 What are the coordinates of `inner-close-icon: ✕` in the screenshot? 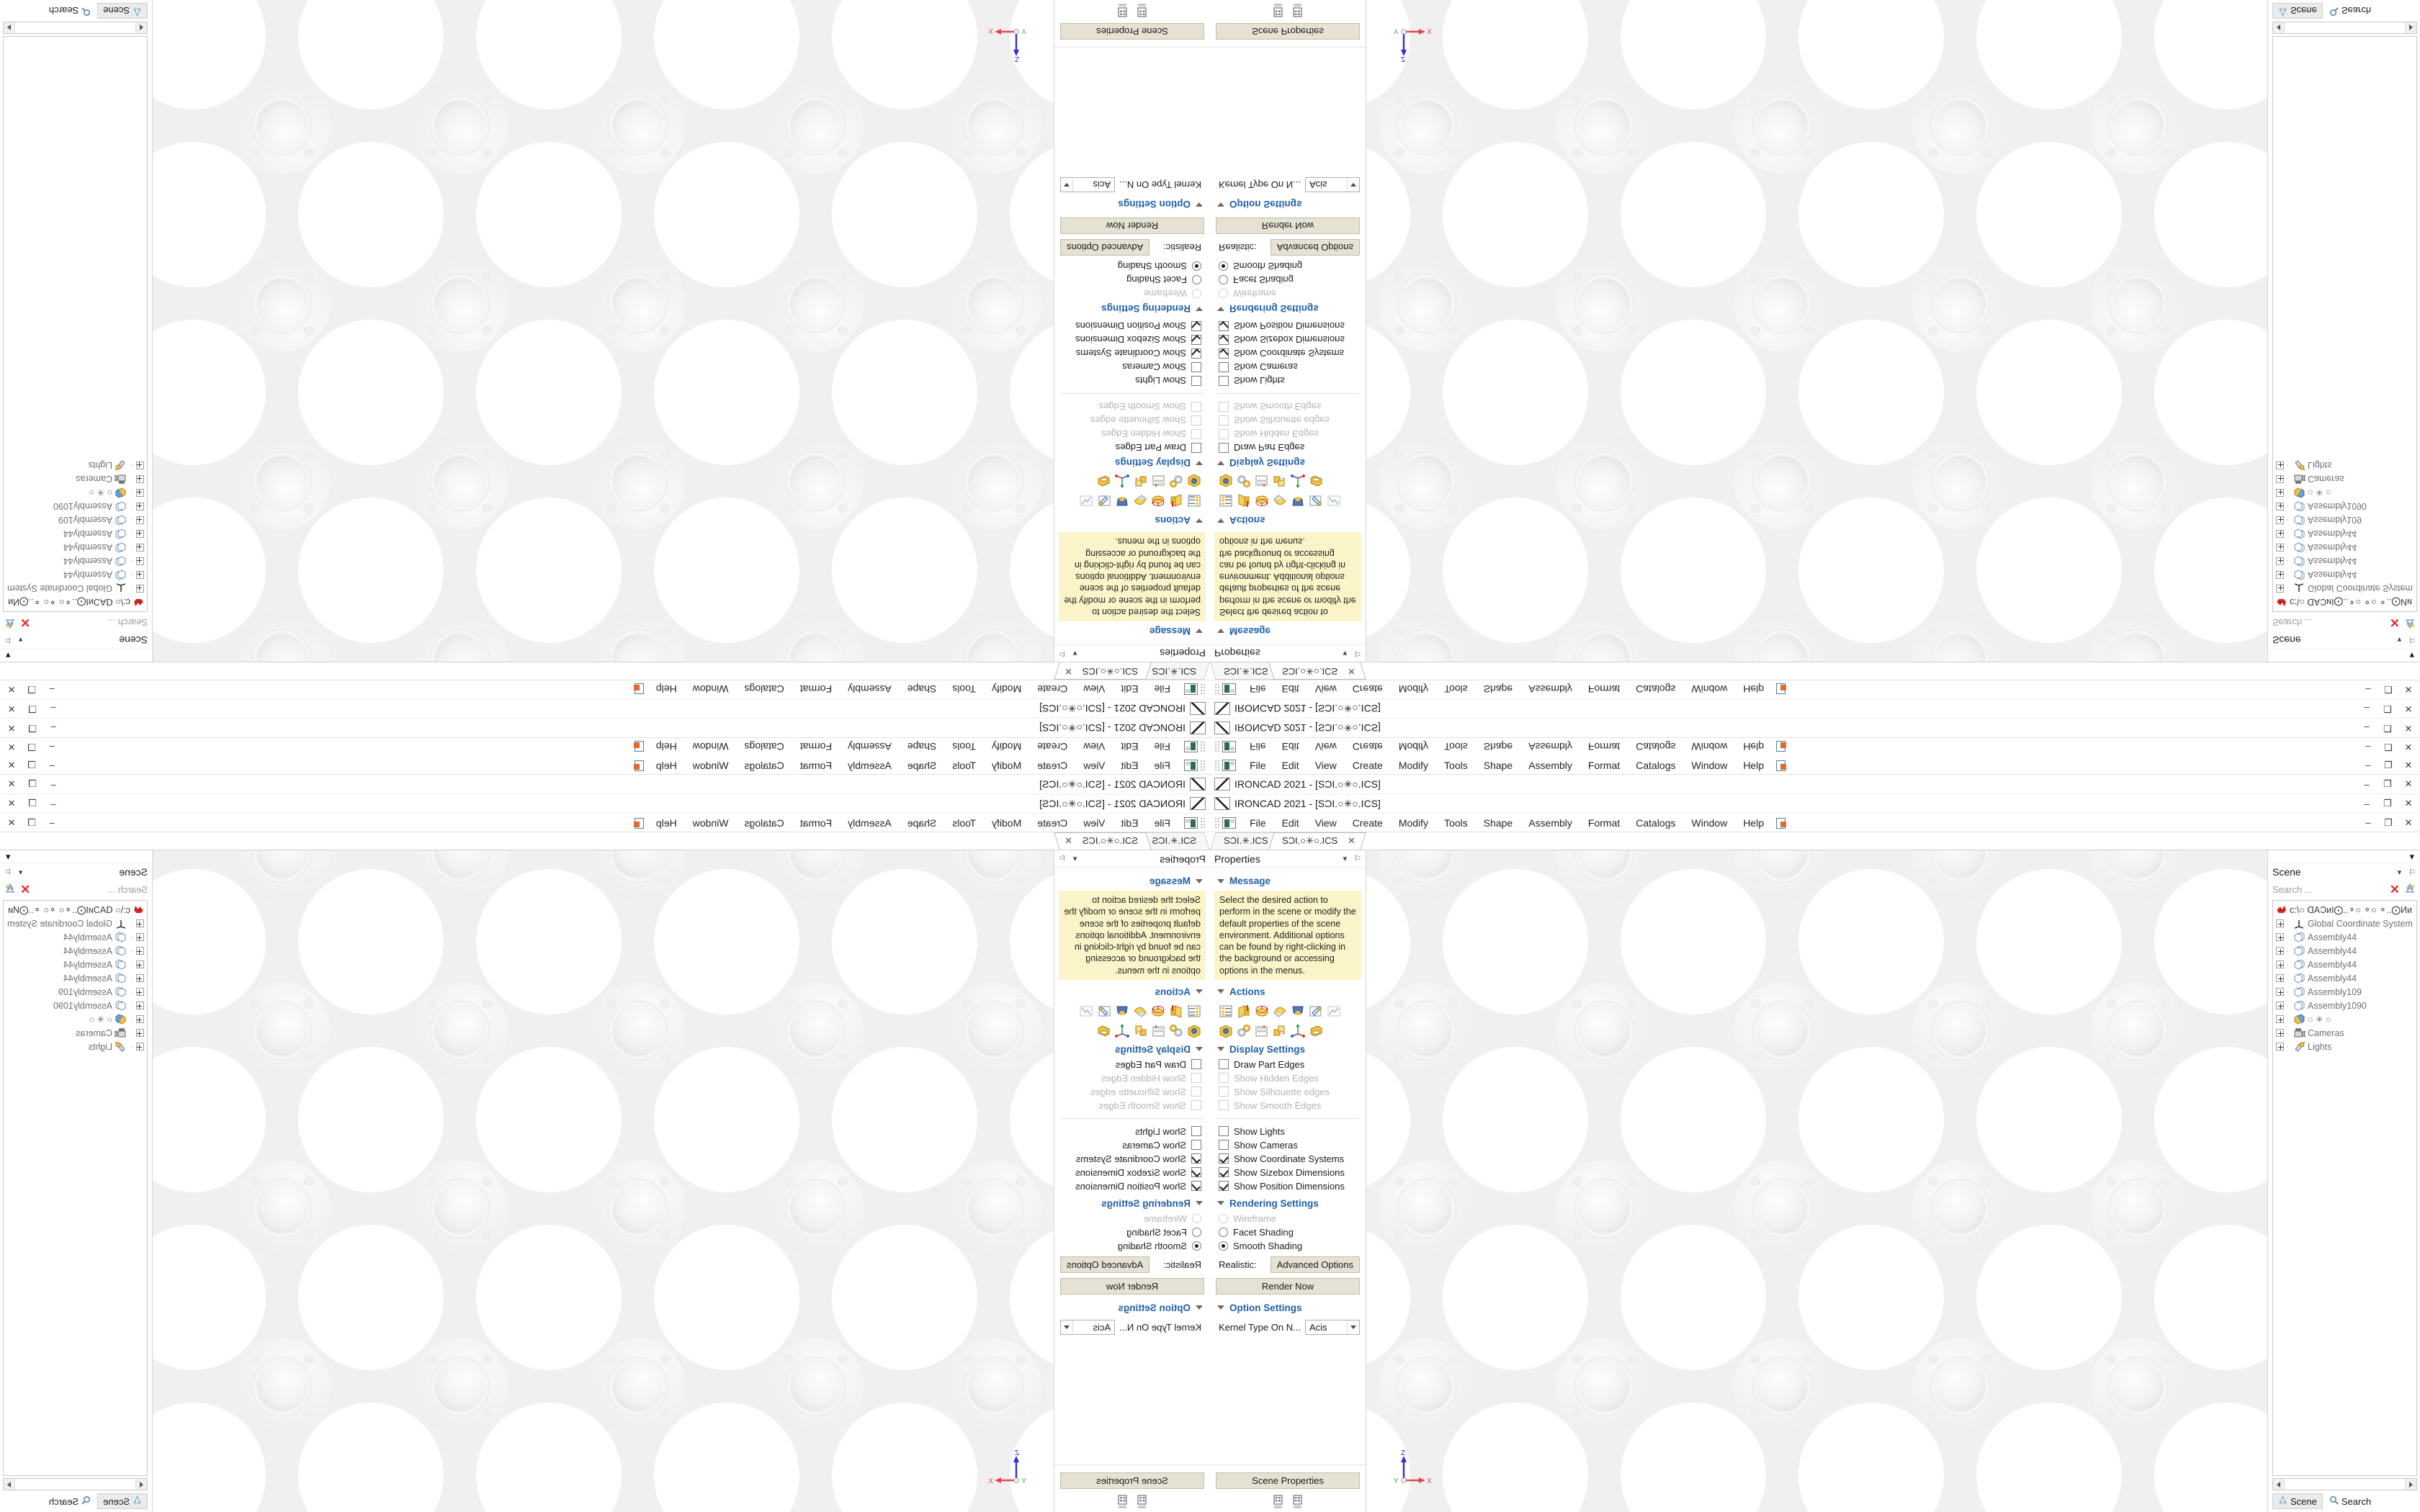 It's located at (2408, 822).